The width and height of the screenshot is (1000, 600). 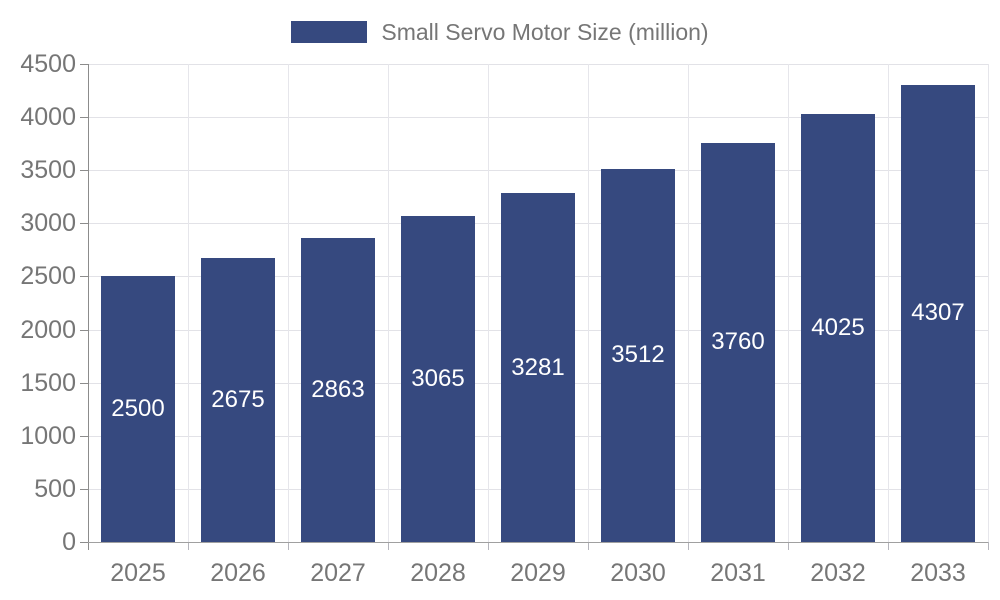 I want to click on bar-value-label: 2863, so click(x=338, y=389).